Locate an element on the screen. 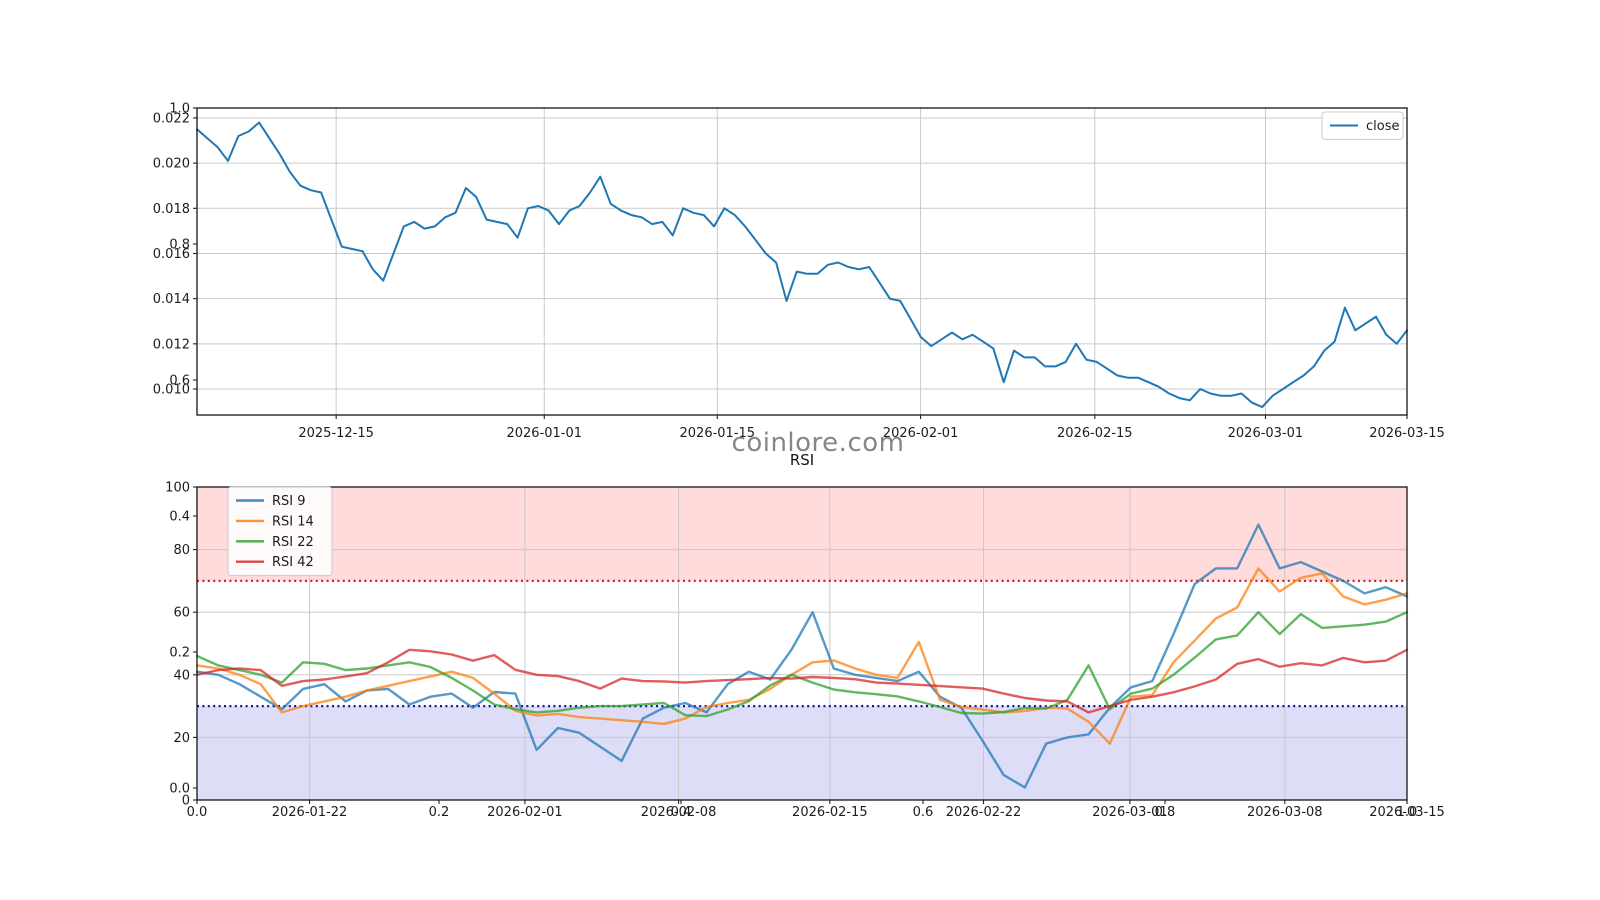 This screenshot has width=1600, height=900. hidden-axis-y-tick-label: 0.8 is located at coordinates (179, 245).